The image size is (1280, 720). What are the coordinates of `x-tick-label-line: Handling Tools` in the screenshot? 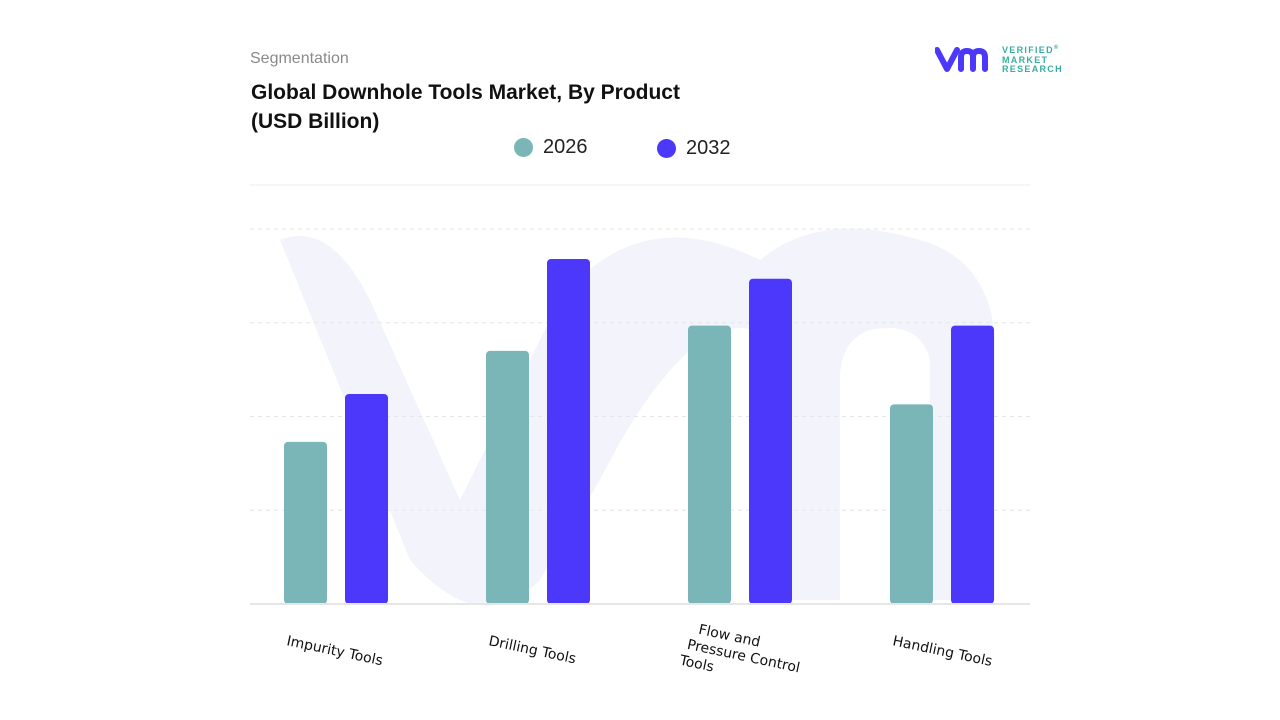 It's located at (942, 651).